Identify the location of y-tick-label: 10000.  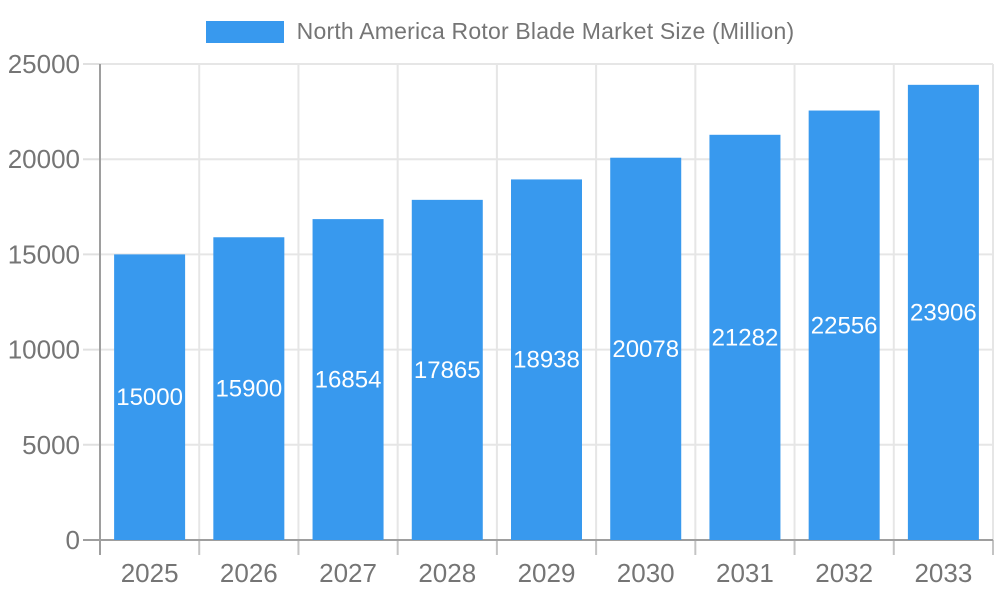
(44, 350).